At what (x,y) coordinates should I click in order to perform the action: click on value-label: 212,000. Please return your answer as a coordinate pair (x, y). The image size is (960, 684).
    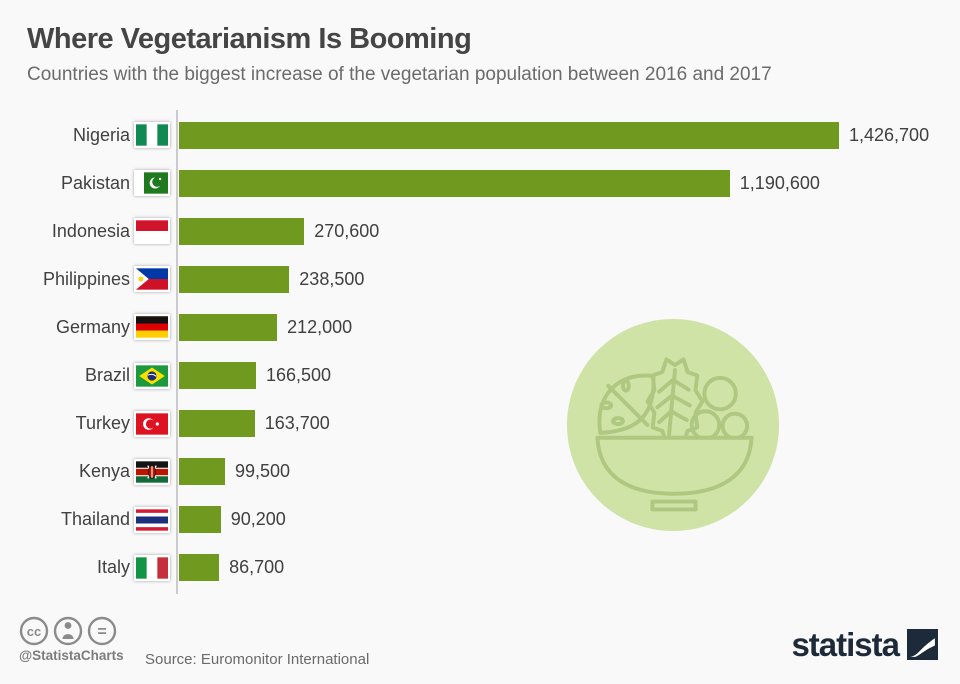
    Looking at the image, I should click on (320, 326).